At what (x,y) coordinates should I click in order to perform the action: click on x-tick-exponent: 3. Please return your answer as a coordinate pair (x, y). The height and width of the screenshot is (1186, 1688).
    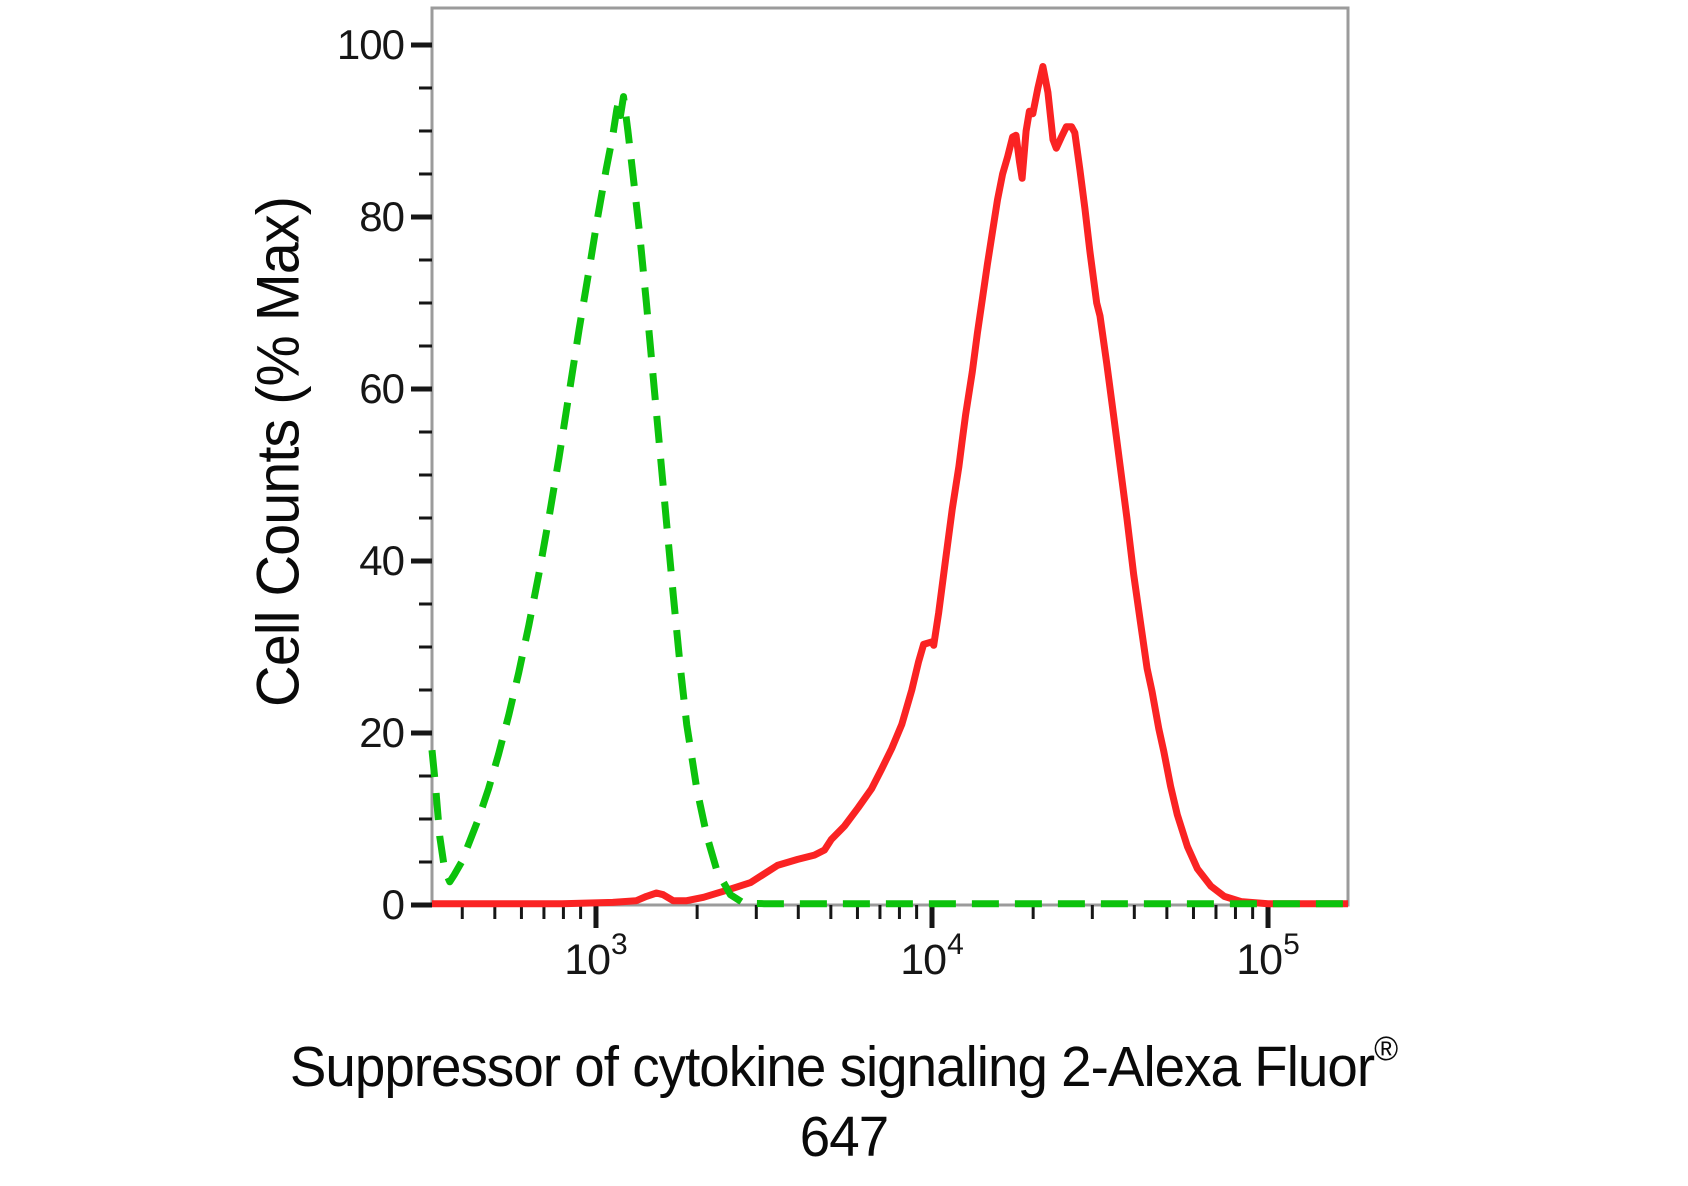
    Looking at the image, I should click on (619, 944).